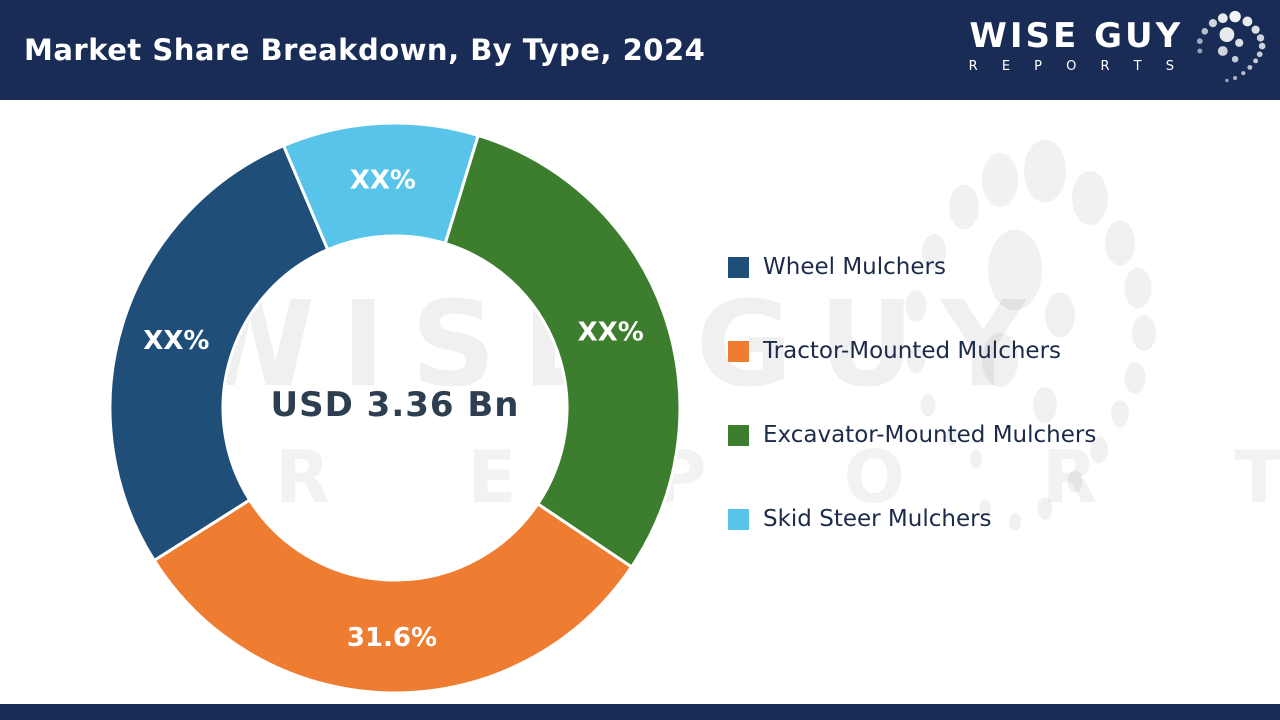  Describe the element at coordinates (877, 519) in the screenshot. I see `legend-label: Skid Steer Mulchers` at that location.